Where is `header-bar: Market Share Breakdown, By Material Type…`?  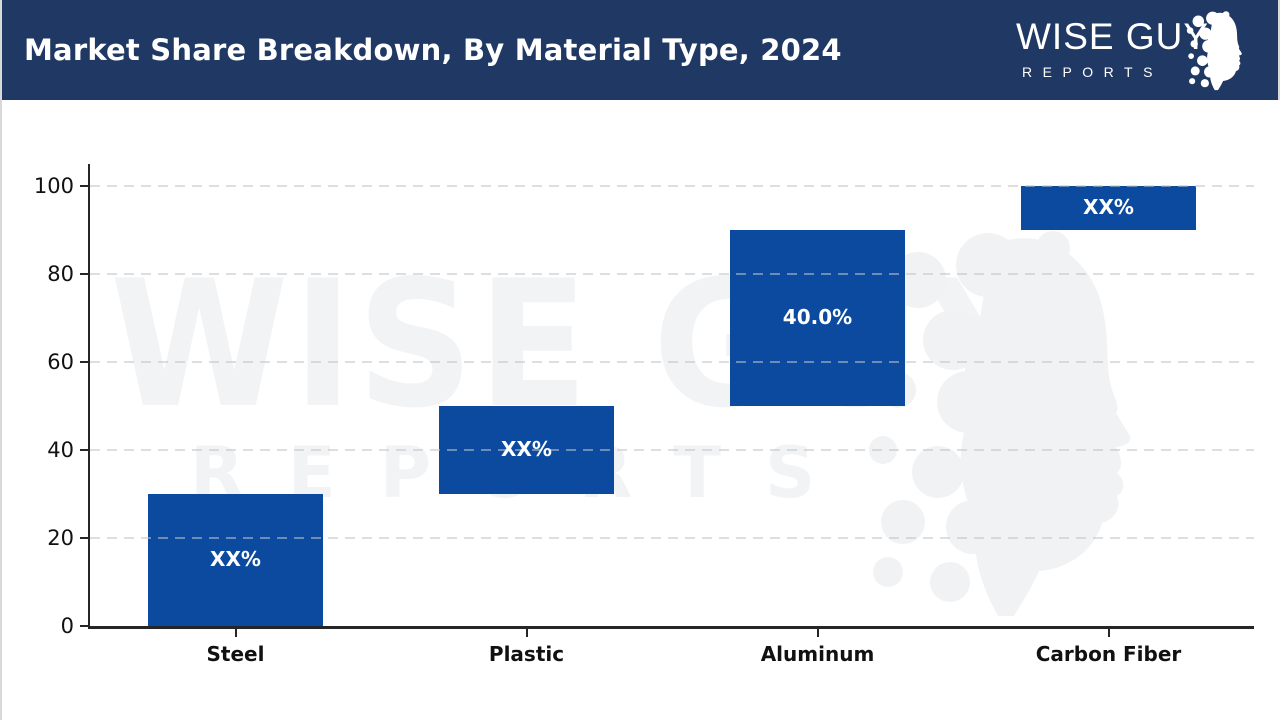 header-bar: Market Share Breakdown, By Material Type… is located at coordinates (640, 50).